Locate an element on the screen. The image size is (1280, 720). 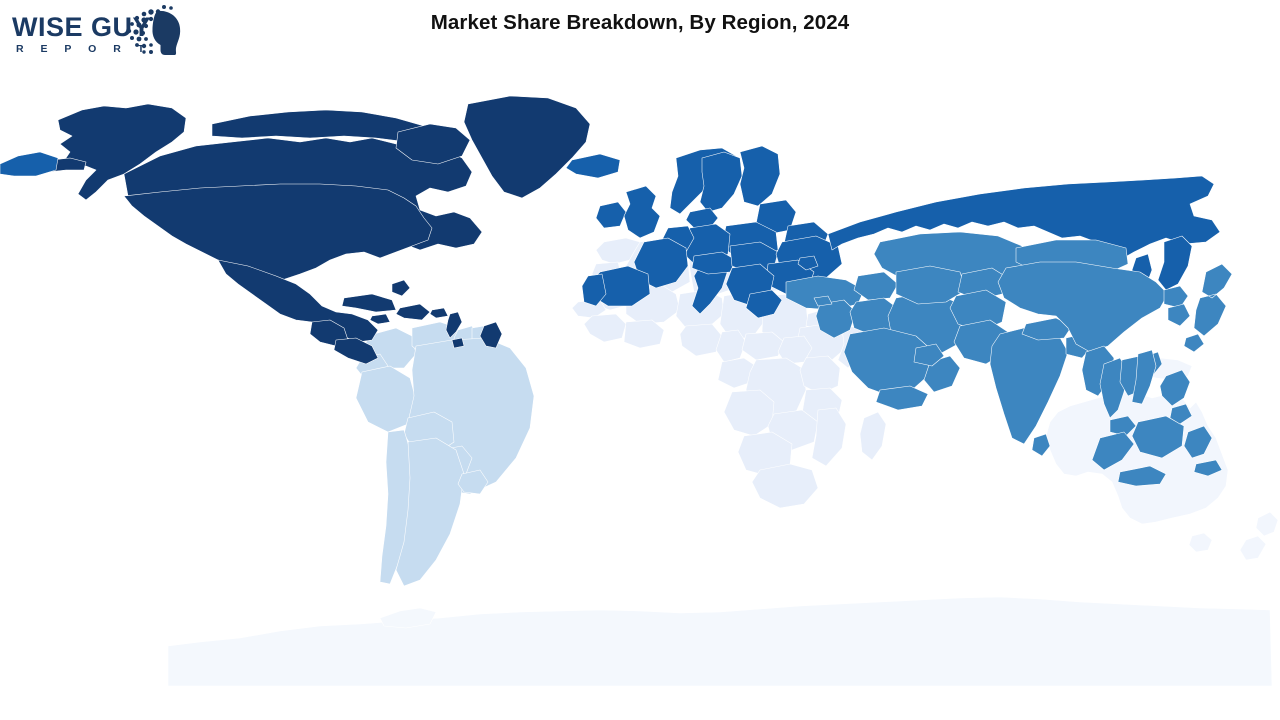
country-malaysia is located at coordinates (1123, 426).